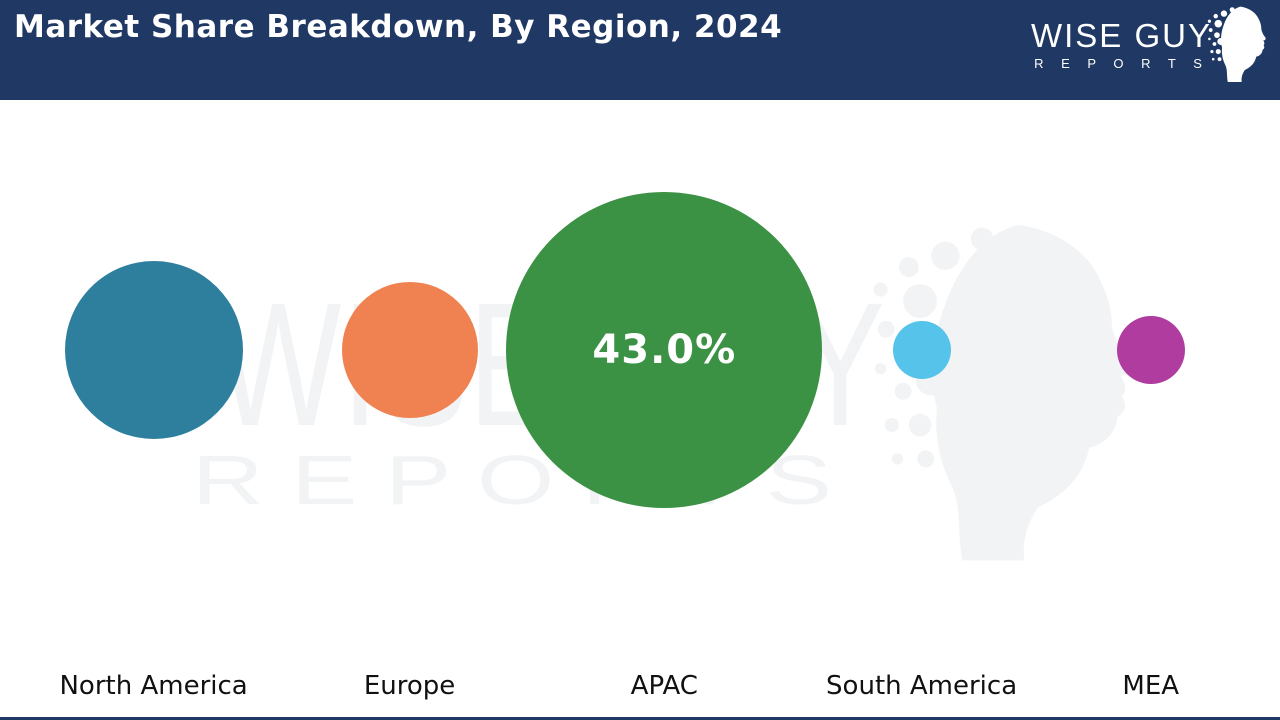 This screenshot has width=1280, height=720. I want to click on wise-guy-logo: WISE GUY R E P O R T S, so click(1149, 44).